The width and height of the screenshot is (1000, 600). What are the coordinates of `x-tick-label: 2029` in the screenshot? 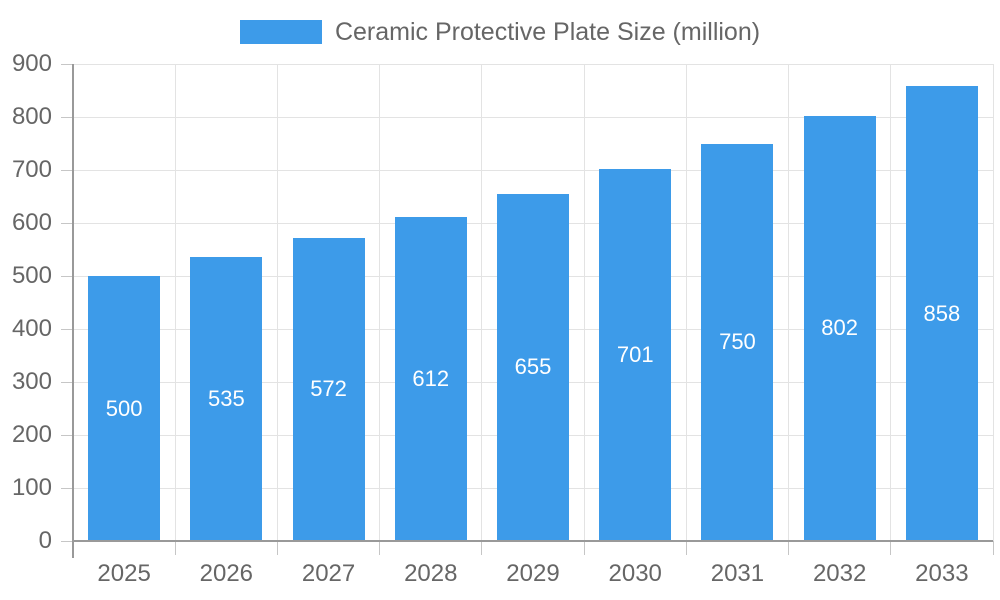 It's located at (533, 573).